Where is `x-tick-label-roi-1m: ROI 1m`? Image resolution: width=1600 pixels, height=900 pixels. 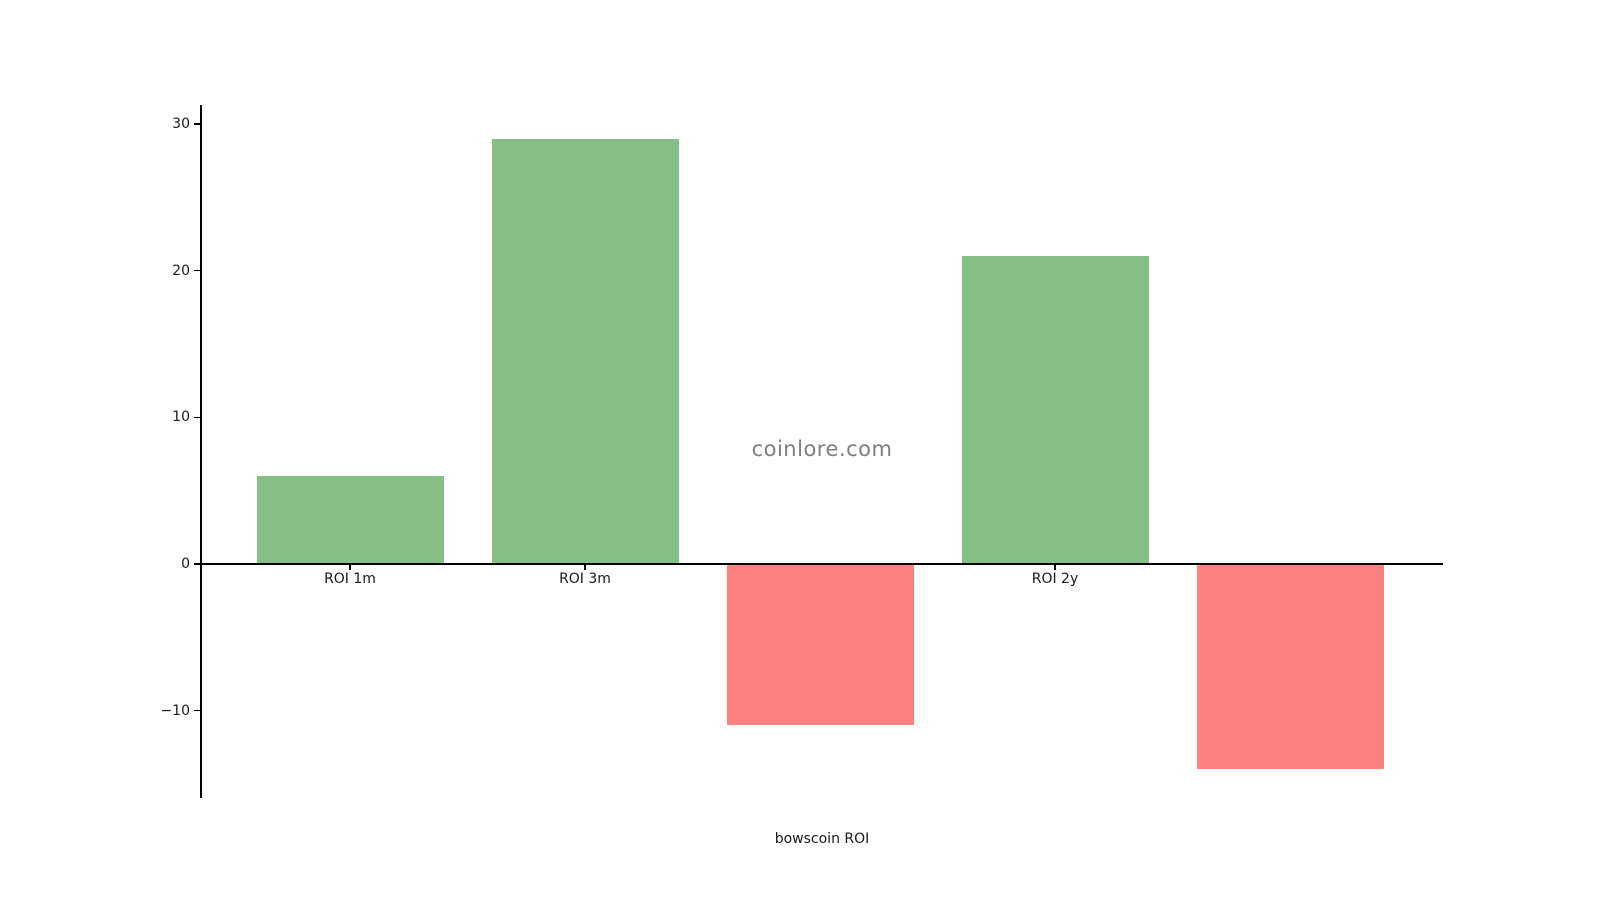
x-tick-label-roi-1m: ROI 1m is located at coordinates (350, 579).